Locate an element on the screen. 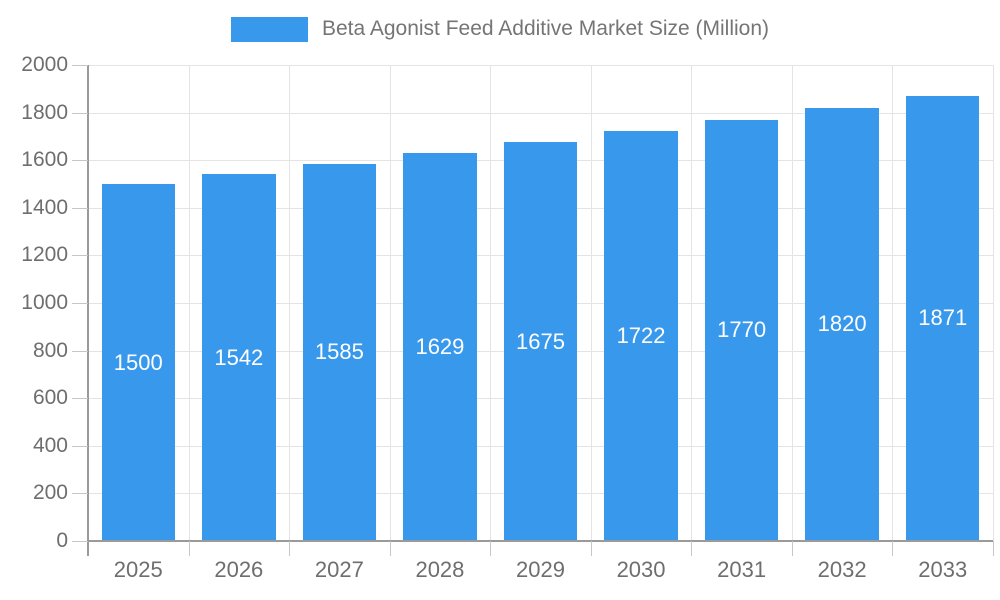 The width and height of the screenshot is (1000, 600). bar-value-label: 1542 is located at coordinates (239, 357).